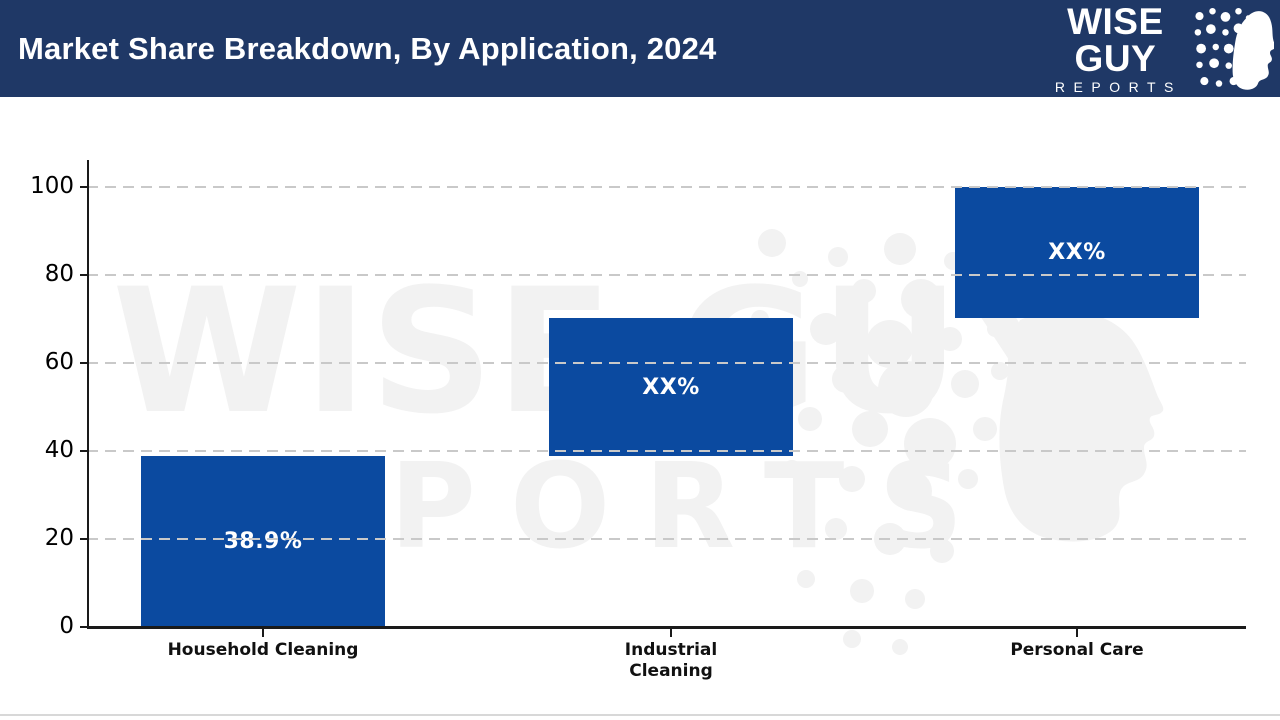  What do you see at coordinates (666, 627) in the screenshot?
I see `x-axis-spine` at bounding box center [666, 627].